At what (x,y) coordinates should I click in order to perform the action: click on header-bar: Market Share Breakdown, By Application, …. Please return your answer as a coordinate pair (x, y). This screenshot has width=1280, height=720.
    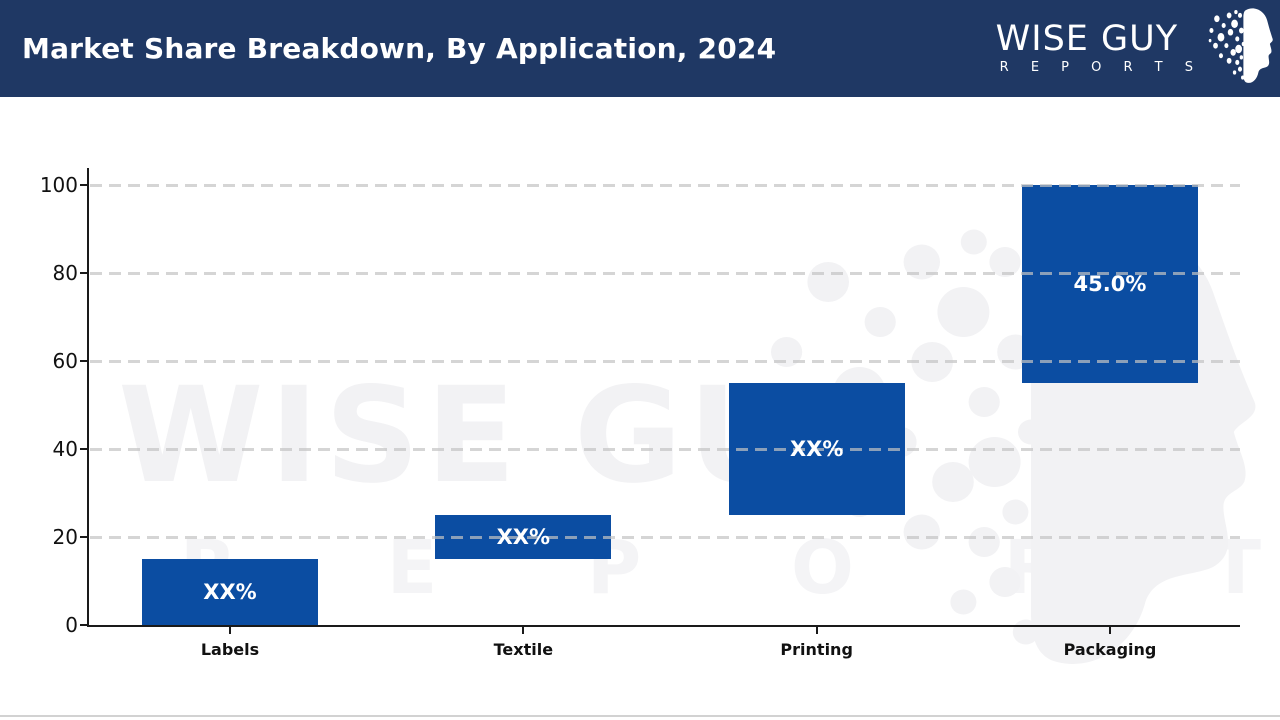
    Looking at the image, I should click on (640, 48).